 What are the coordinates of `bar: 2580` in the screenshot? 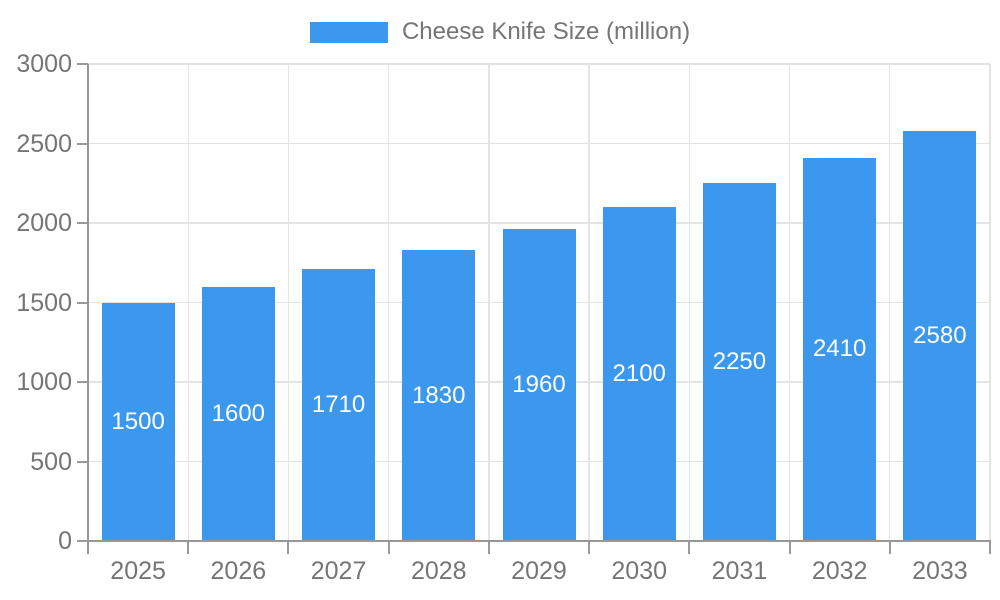 It's located at (940, 335).